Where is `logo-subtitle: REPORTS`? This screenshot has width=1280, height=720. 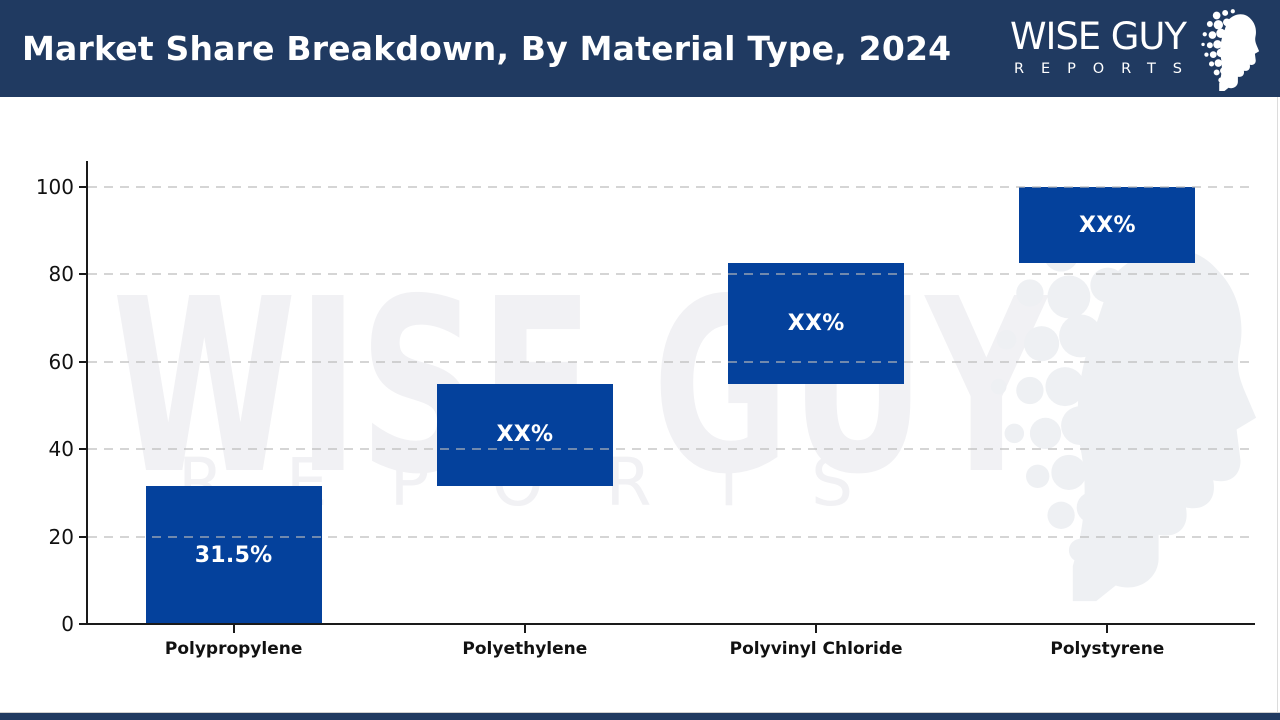 logo-subtitle: REPORTS is located at coordinates (1098, 69).